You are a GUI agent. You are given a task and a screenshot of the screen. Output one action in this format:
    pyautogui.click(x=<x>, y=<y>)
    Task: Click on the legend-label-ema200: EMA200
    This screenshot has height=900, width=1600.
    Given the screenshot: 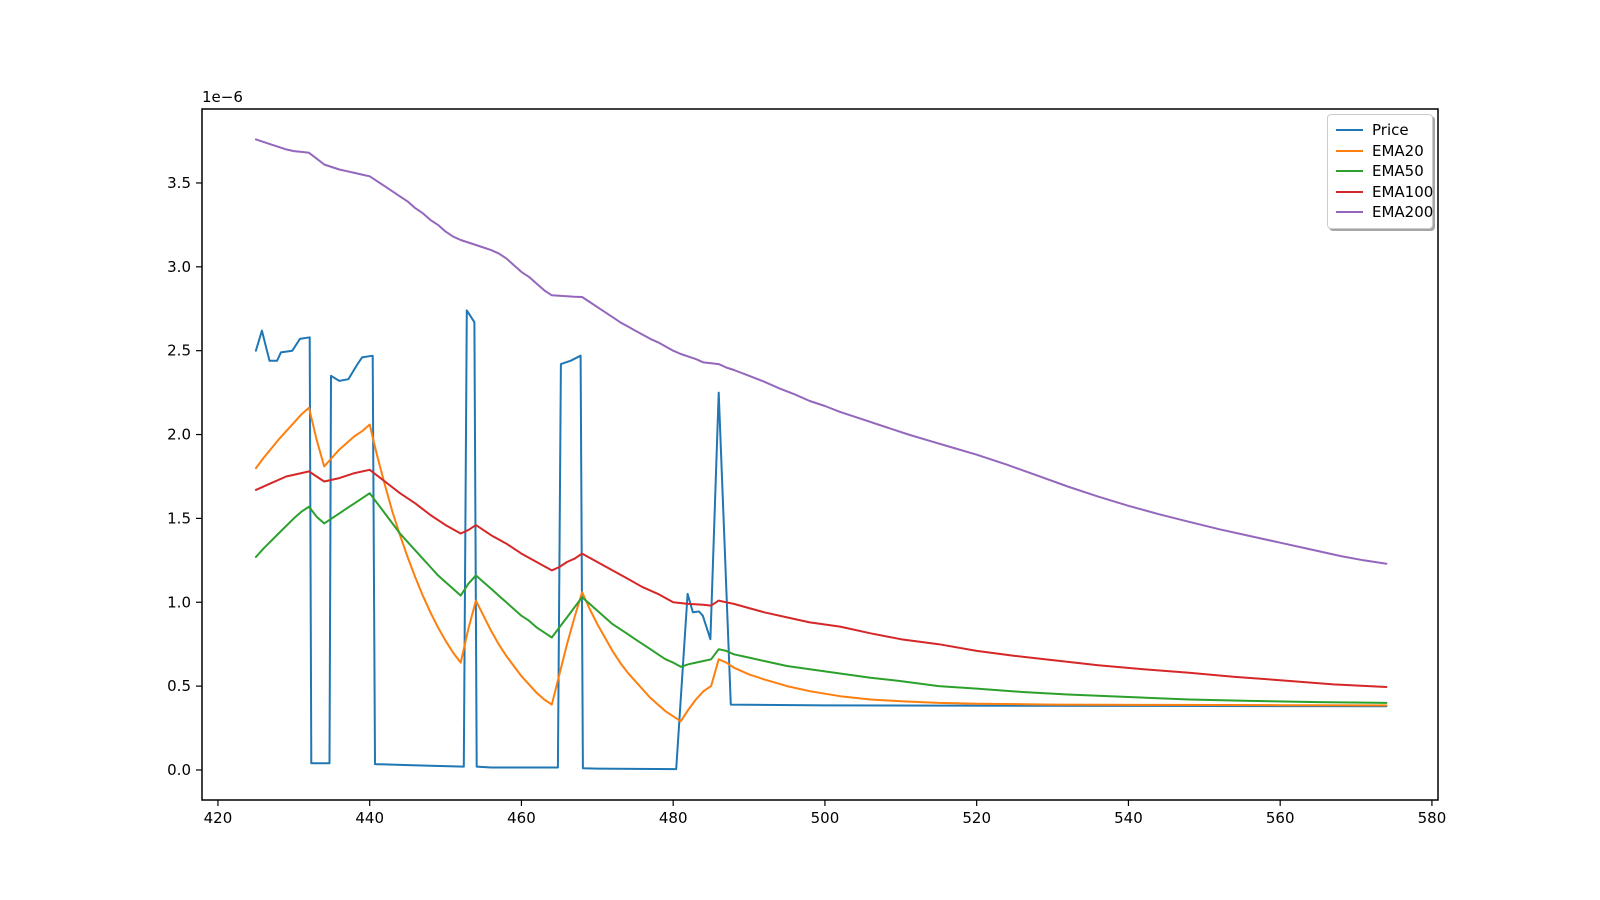 What is the action you would take?
    pyautogui.click(x=1403, y=212)
    